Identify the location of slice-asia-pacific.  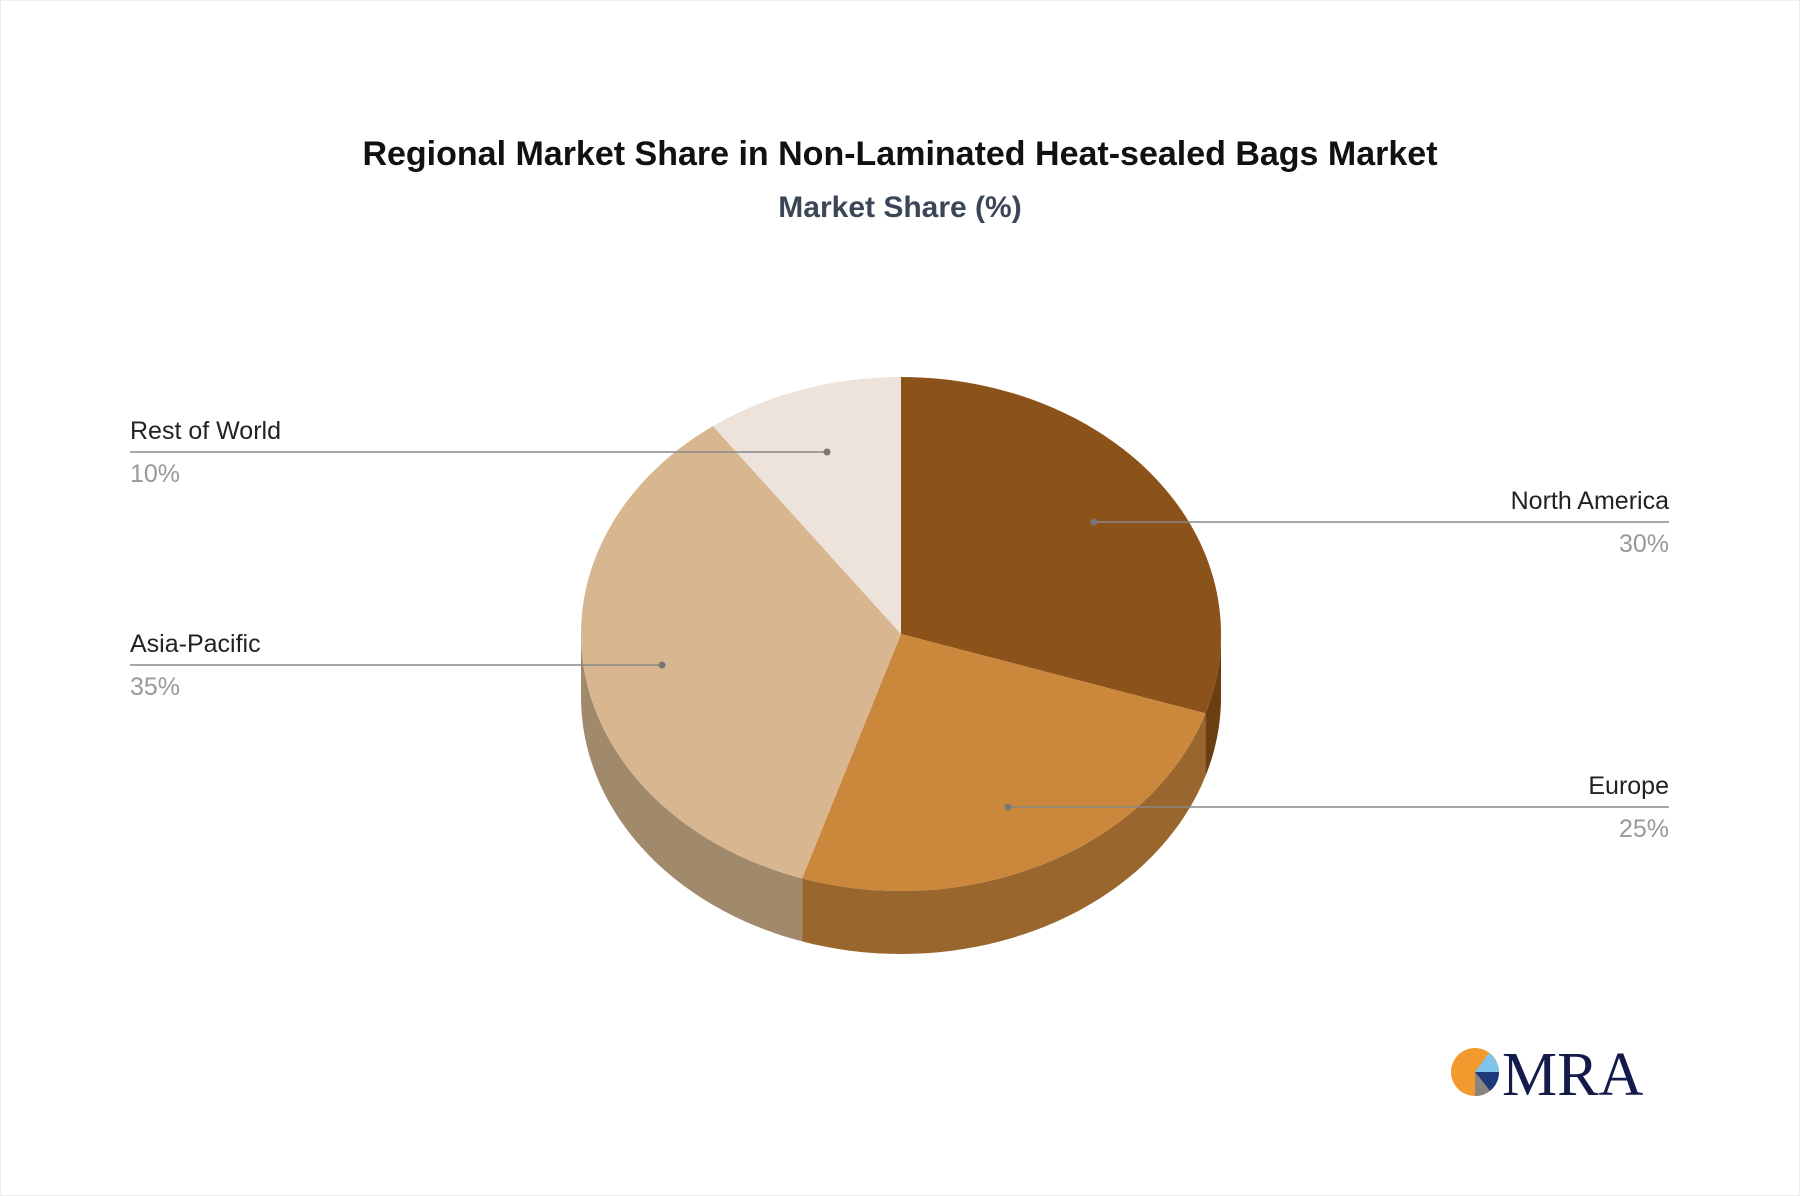
(740, 652).